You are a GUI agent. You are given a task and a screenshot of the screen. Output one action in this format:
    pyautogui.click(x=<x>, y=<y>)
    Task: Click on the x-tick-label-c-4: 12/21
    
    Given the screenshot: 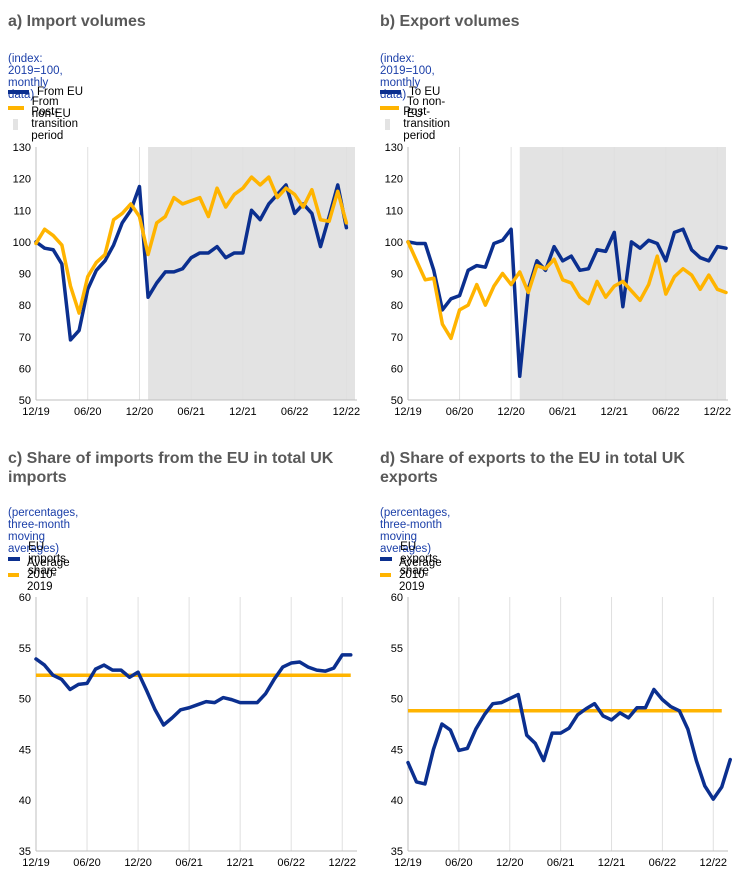 What is the action you would take?
    pyautogui.click(x=240, y=863)
    